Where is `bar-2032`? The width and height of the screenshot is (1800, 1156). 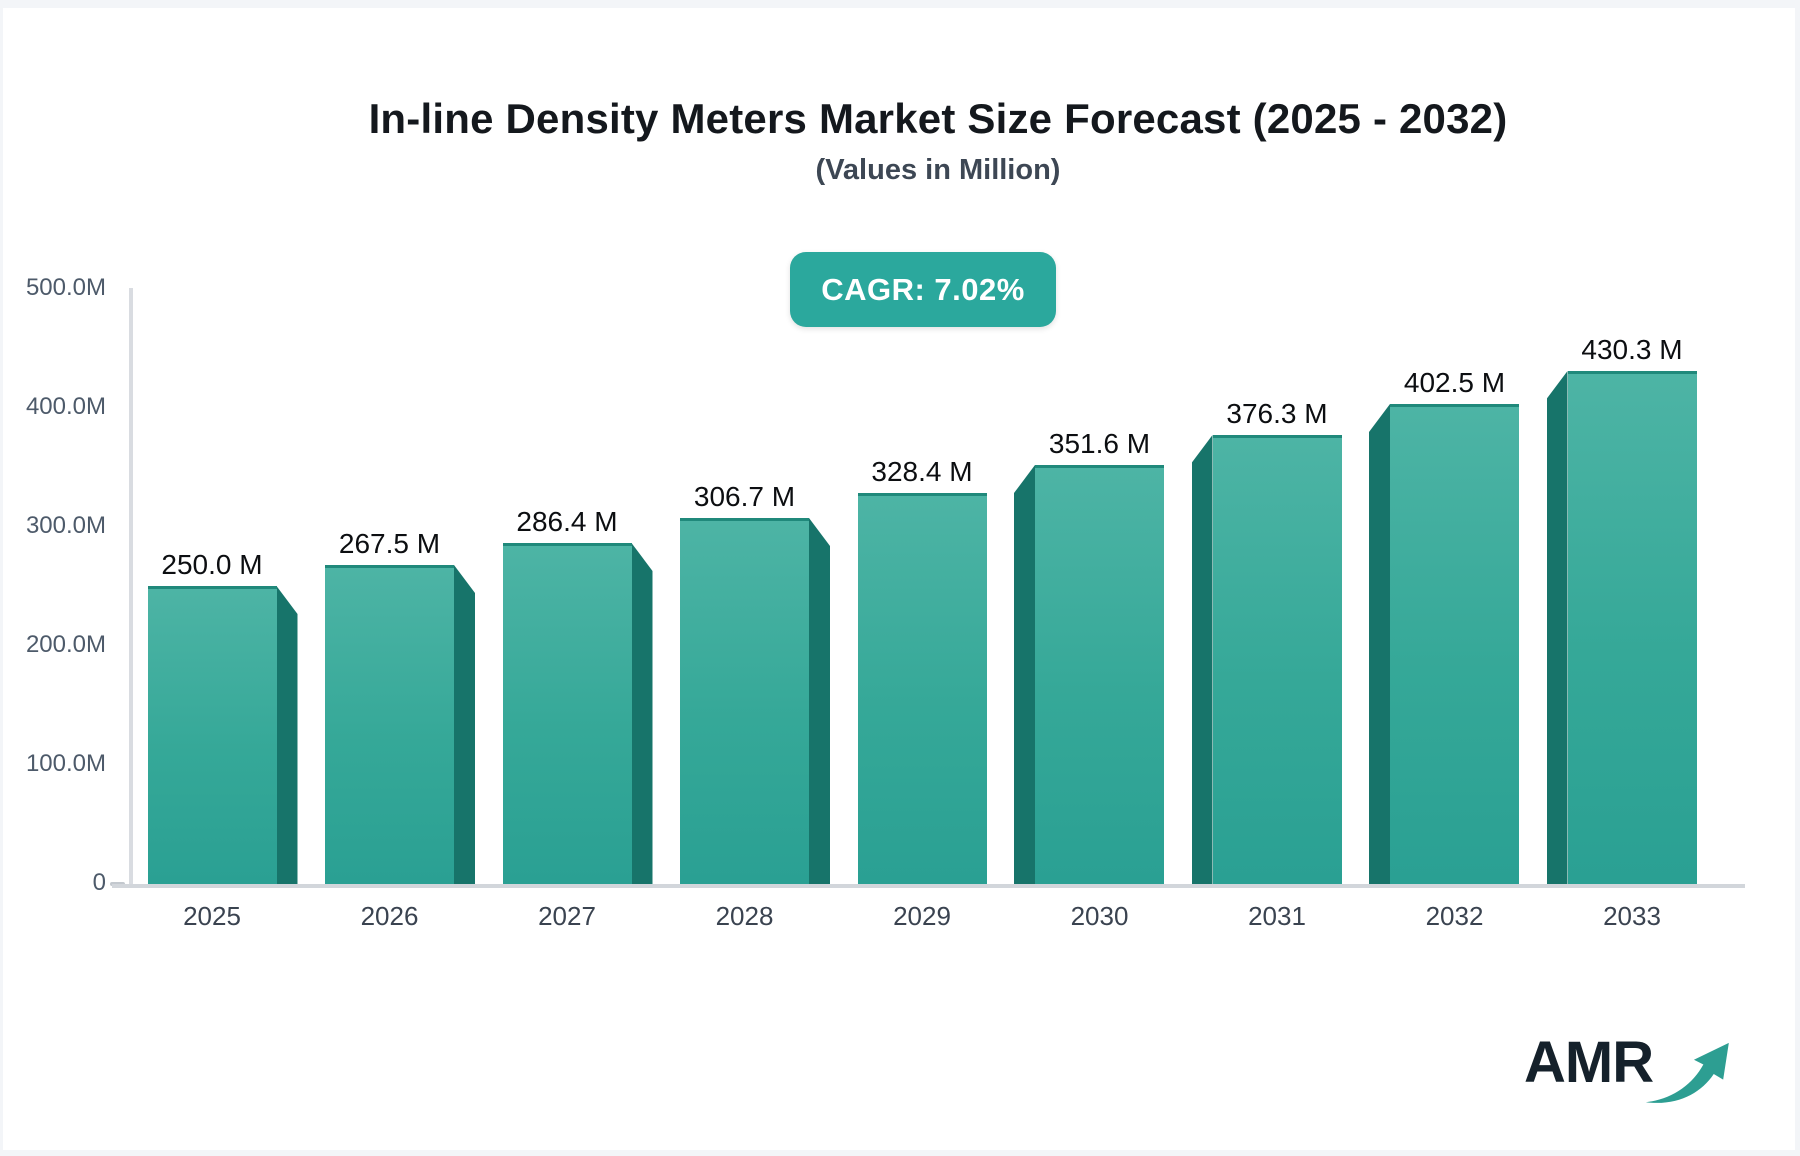 bar-2032 is located at coordinates (1454, 644).